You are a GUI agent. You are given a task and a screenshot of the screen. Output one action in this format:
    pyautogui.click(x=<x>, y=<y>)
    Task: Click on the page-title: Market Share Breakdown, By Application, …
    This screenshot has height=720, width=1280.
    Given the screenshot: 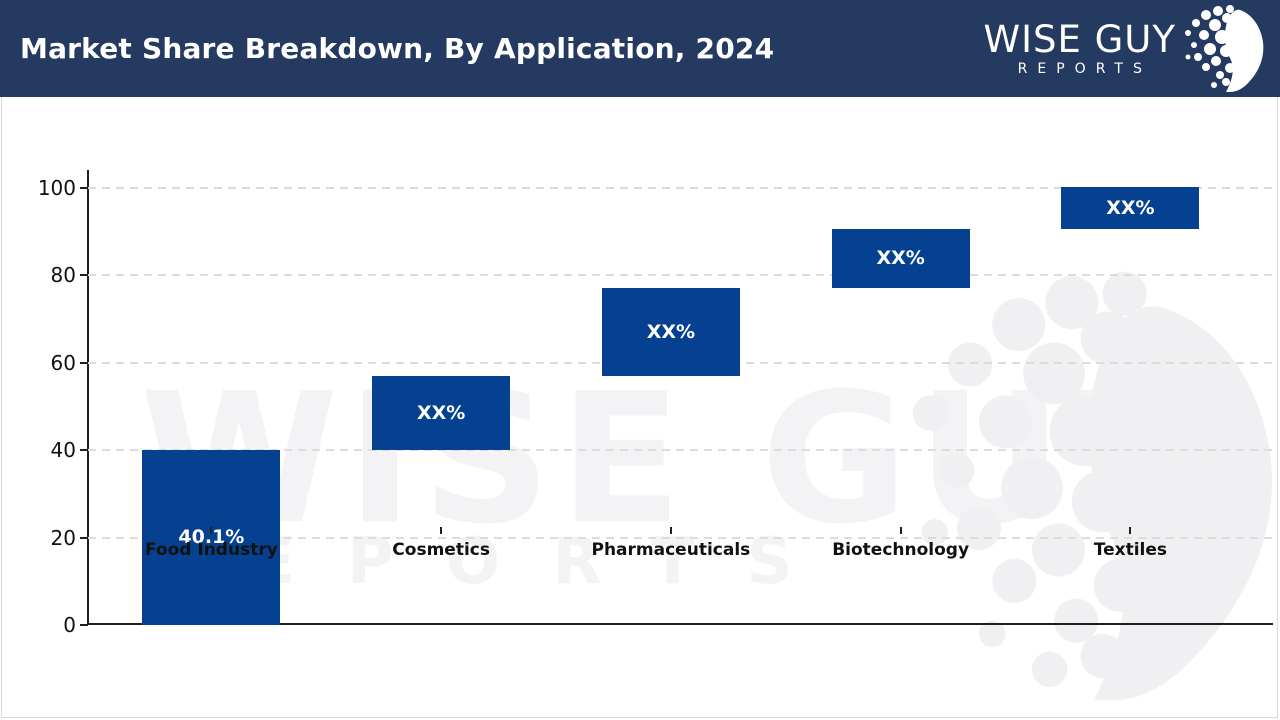 What is the action you would take?
    pyautogui.click(x=397, y=48)
    